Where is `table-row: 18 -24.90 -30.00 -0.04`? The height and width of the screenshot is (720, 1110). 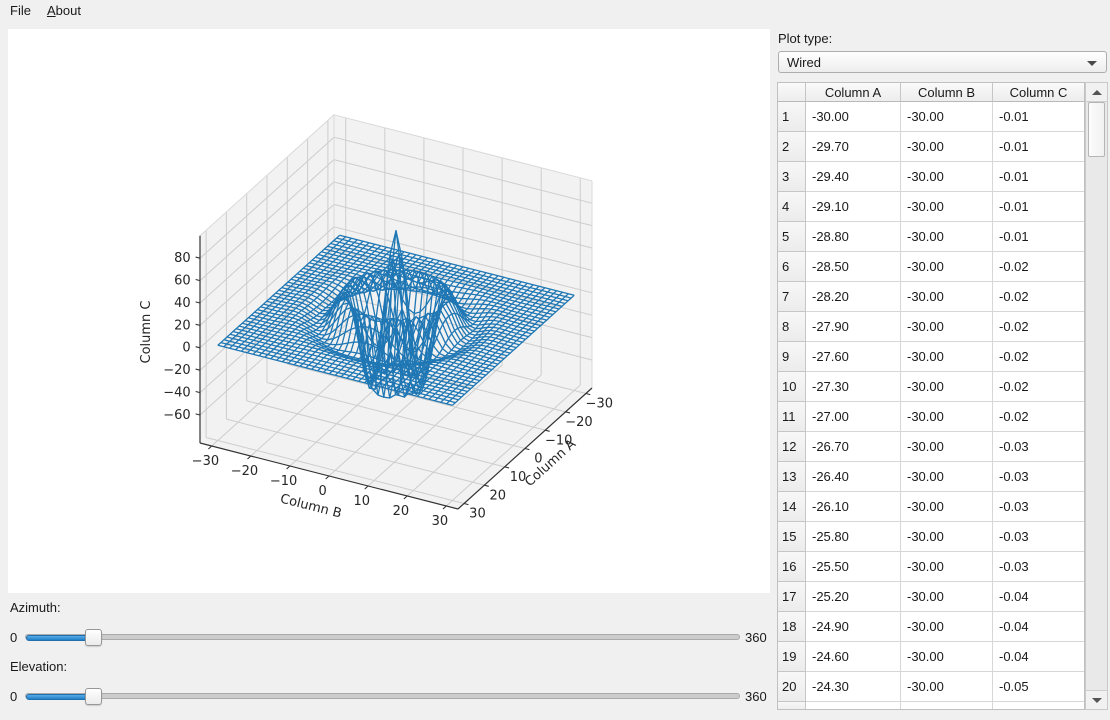
table-row: 18 -24.90 -30.00 -0.04 is located at coordinates (931, 627).